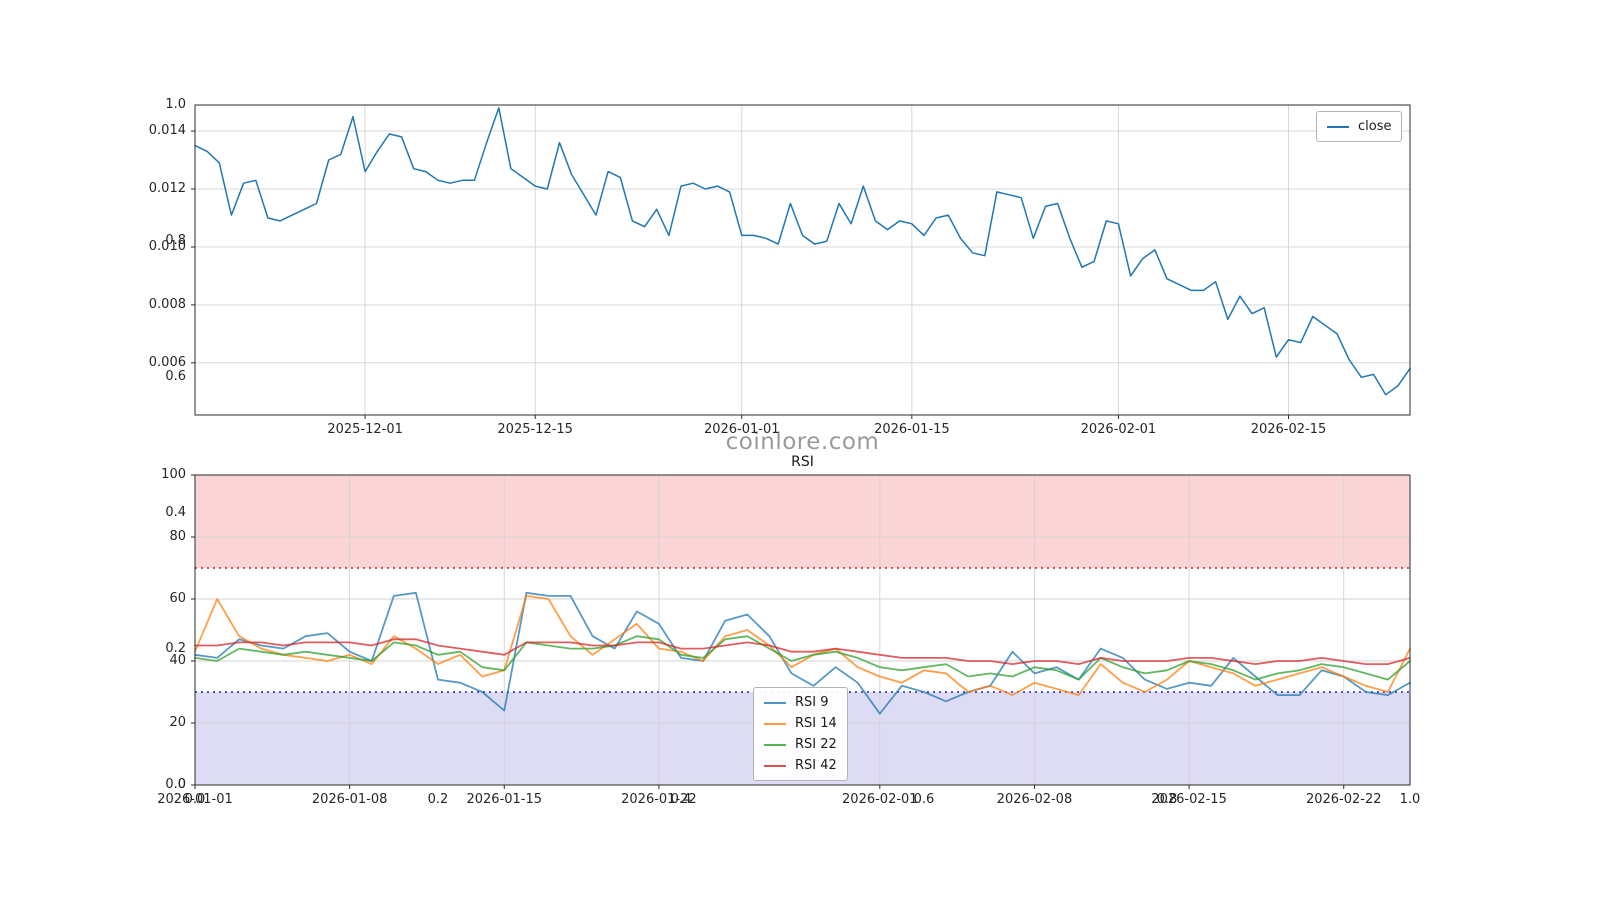  Describe the element at coordinates (177, 722) in the screenshot. I see `y-tick-label: 20` at that location.